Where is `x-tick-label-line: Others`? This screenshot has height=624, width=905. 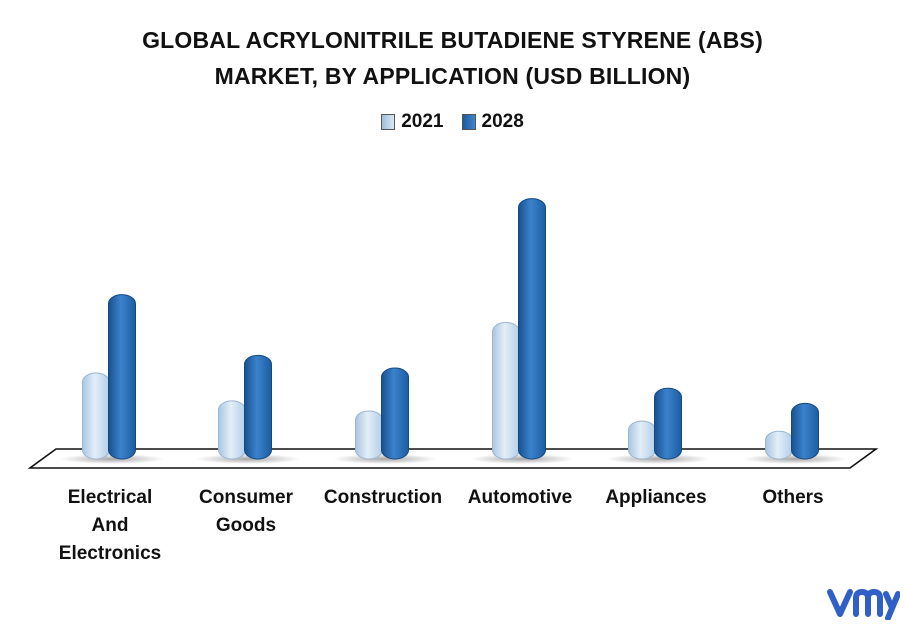
x-tick-label-line: Others is located at coordinates (793, 497).